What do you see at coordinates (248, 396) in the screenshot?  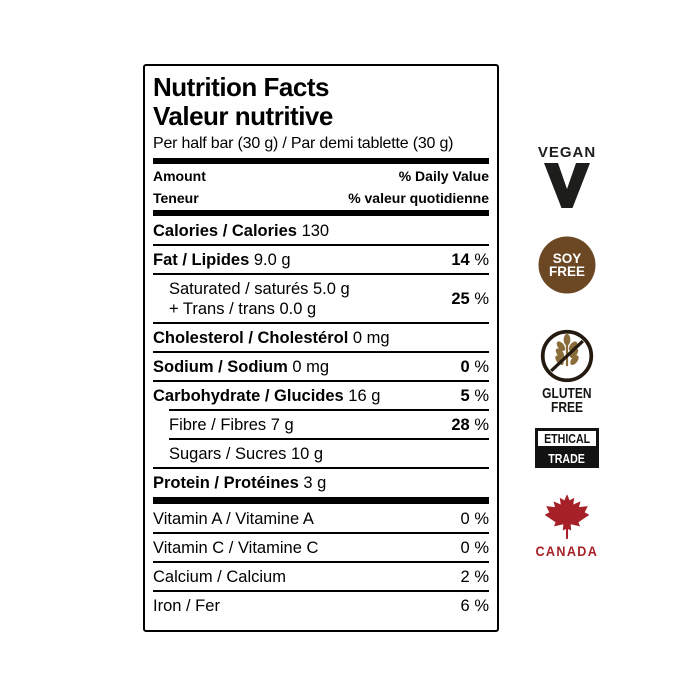 I see `nutrient-name: Carbohydrate / Glucides` at bounding box center [248, 396].